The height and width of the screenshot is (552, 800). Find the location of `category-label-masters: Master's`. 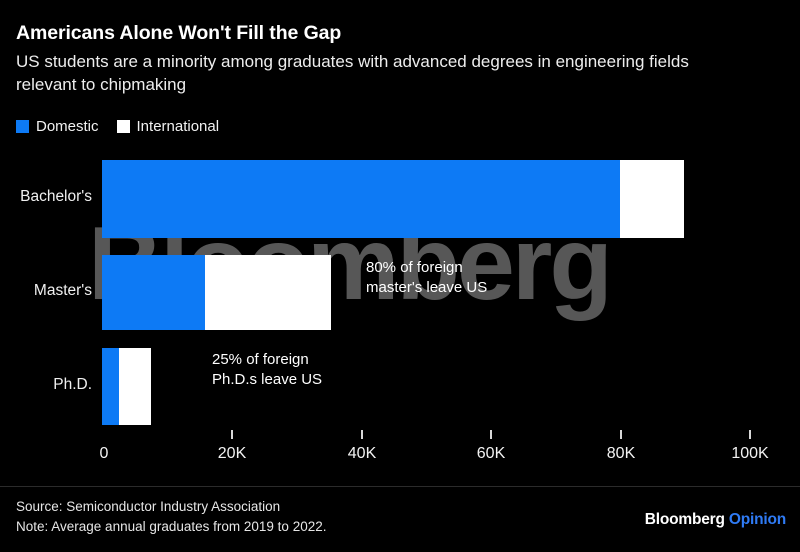

category-label-masters: Master's is located at coordinates (62, 290).